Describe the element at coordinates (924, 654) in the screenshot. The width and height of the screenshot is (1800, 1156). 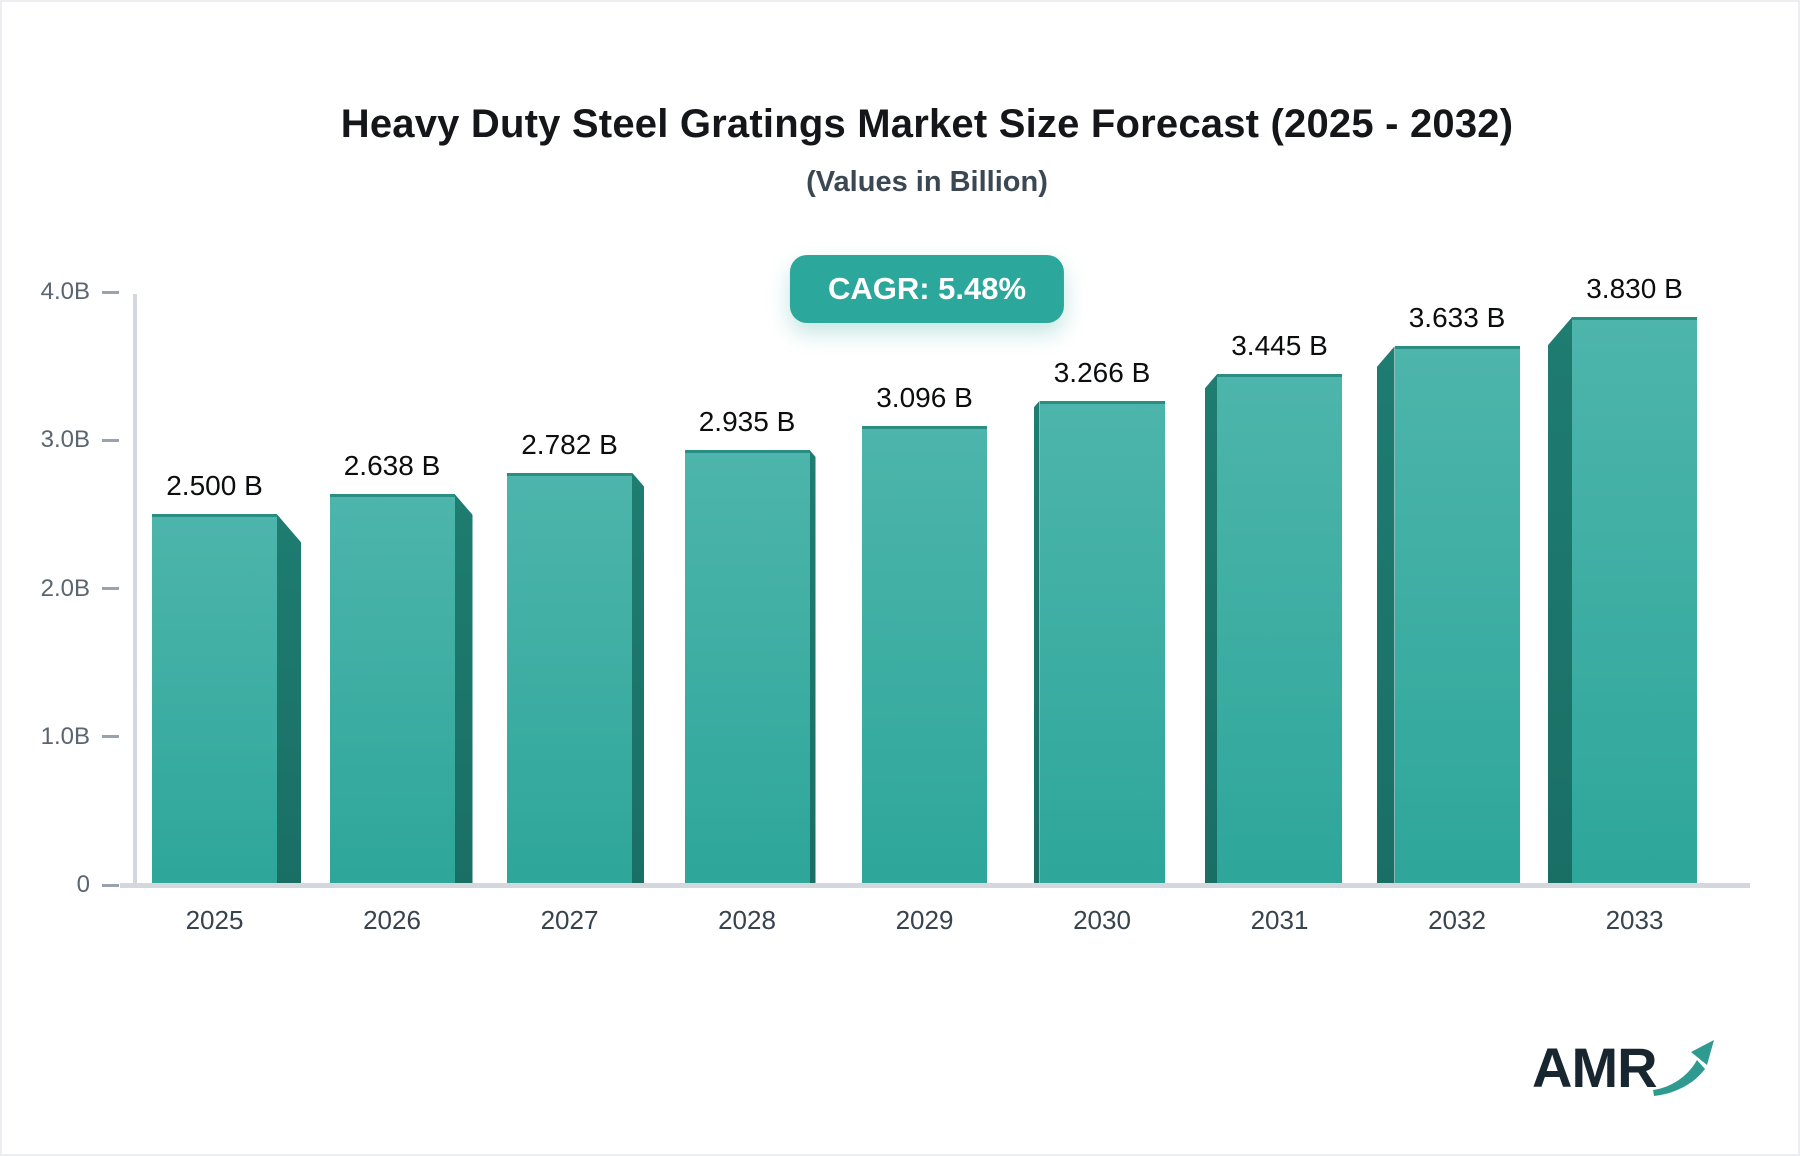
I see `bar-2029` at that location.